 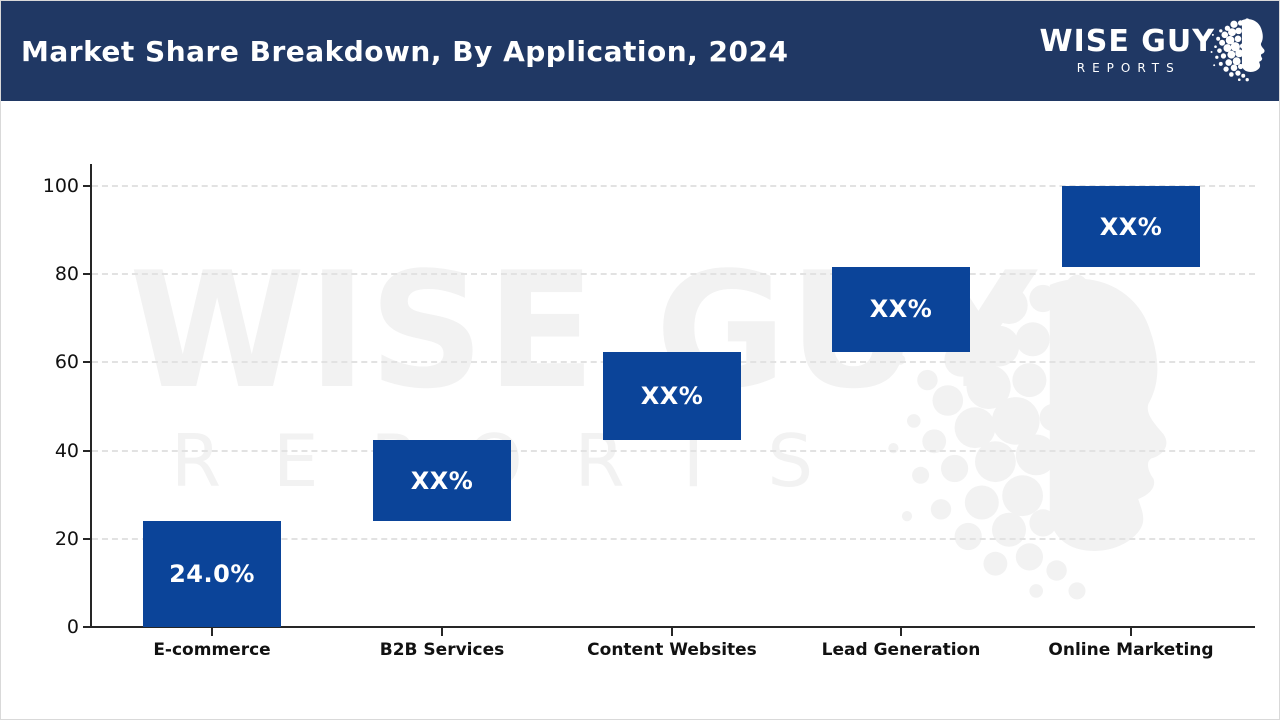 I want to click on y-axis-spine, so click(x=91, y=395).